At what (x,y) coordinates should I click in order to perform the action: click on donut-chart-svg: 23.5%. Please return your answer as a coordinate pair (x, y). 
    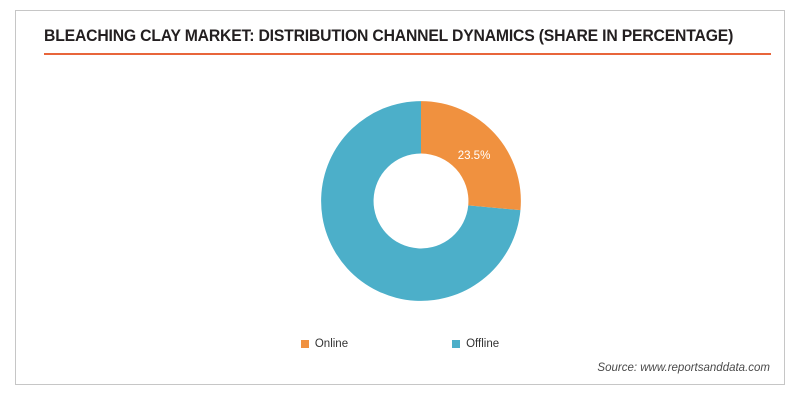
    Looking at the image, I should click on (421, 201).